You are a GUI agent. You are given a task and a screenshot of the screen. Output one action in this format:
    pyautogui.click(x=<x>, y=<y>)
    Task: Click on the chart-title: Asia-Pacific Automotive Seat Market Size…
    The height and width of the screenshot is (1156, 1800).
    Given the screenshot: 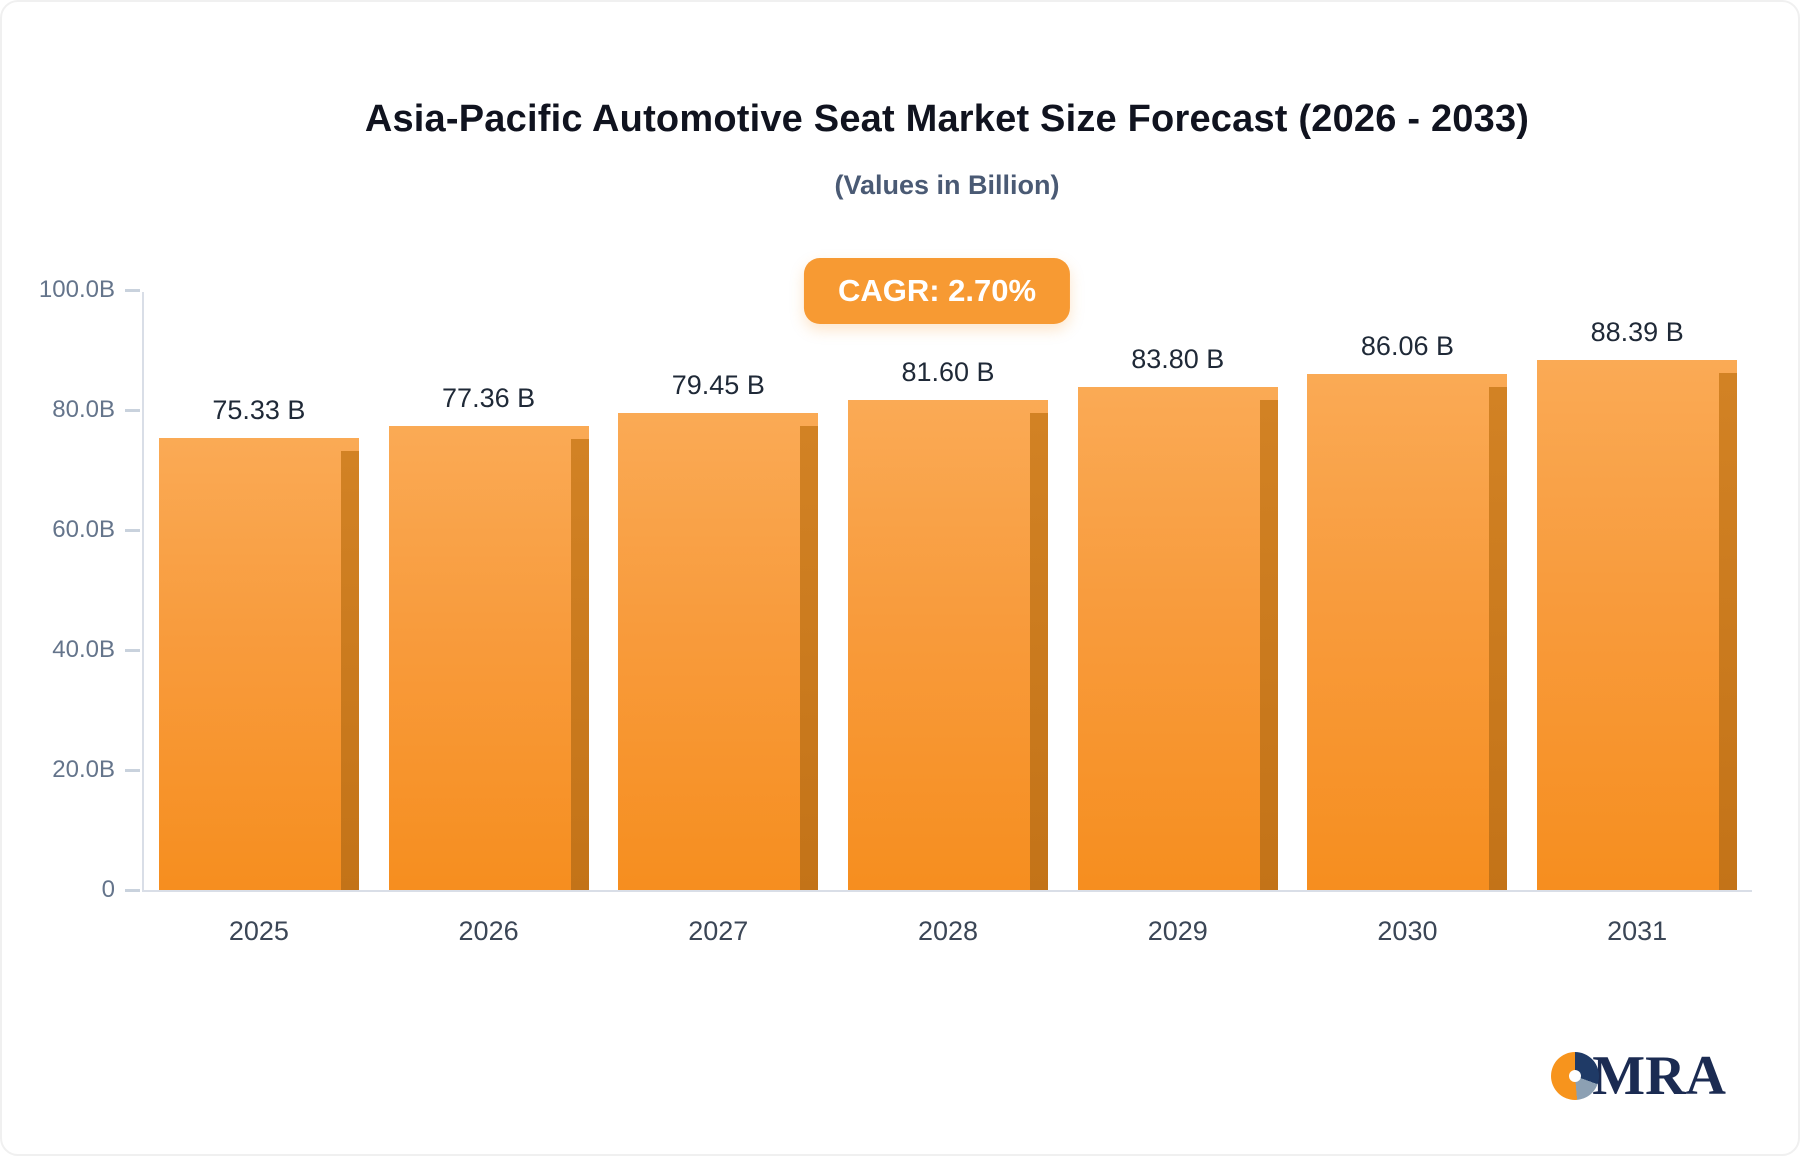 What is the action you would take?
    pyautogui.click(x=947, y=119)
    